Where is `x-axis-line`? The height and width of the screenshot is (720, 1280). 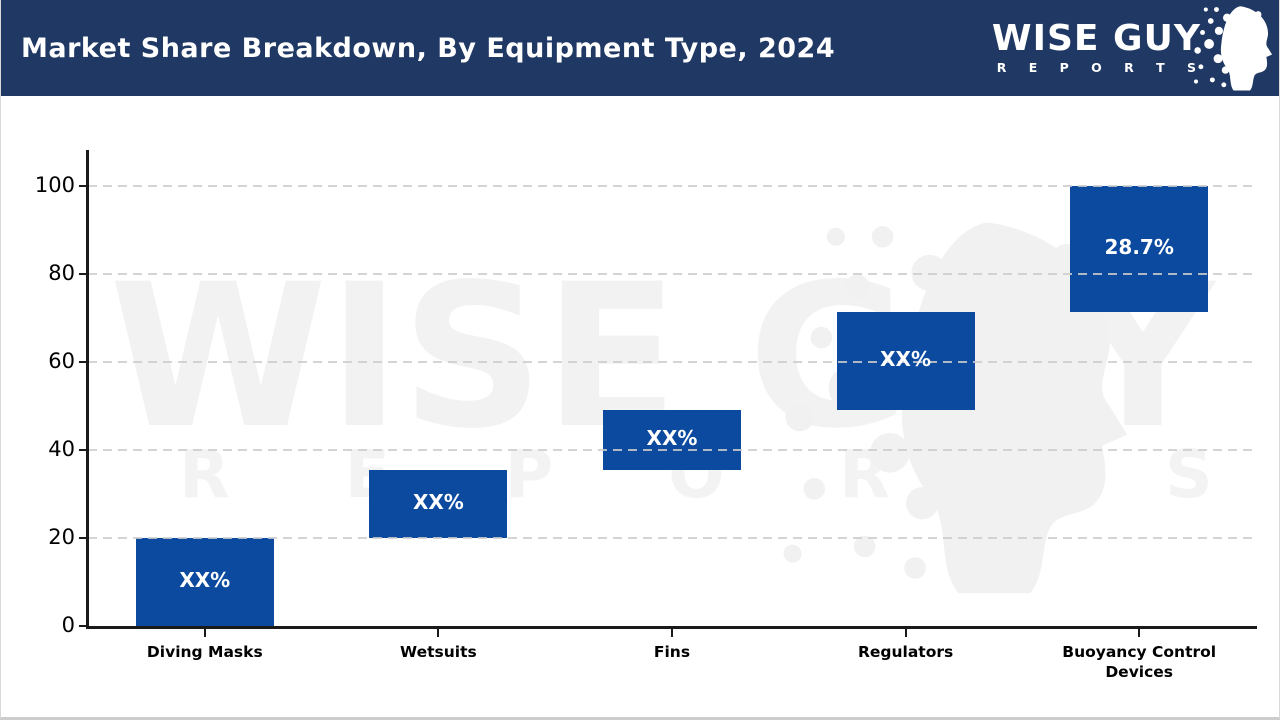
x-axis-line is located at coordinates (671, 627).